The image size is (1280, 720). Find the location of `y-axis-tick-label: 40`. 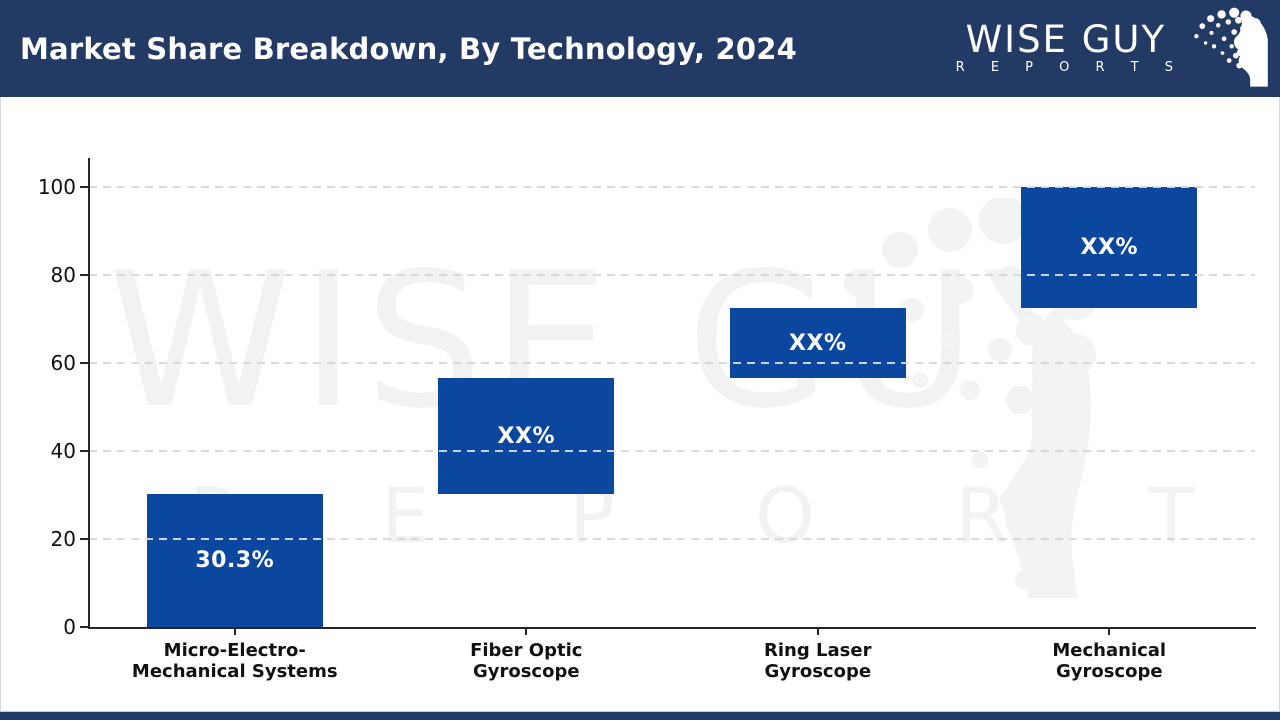

y-axis-tick-label: 40 is located at coordinates (63, 451).